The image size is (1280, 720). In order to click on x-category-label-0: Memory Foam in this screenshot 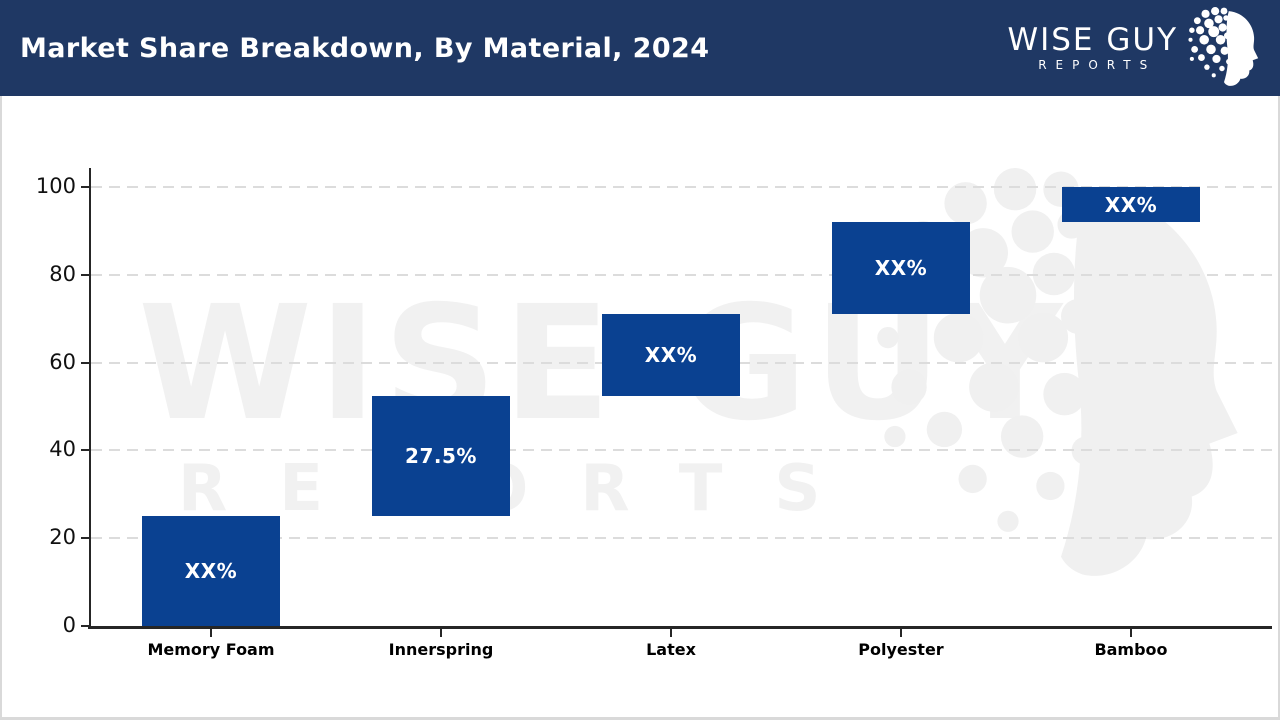, I will do `click(211, 649)`.